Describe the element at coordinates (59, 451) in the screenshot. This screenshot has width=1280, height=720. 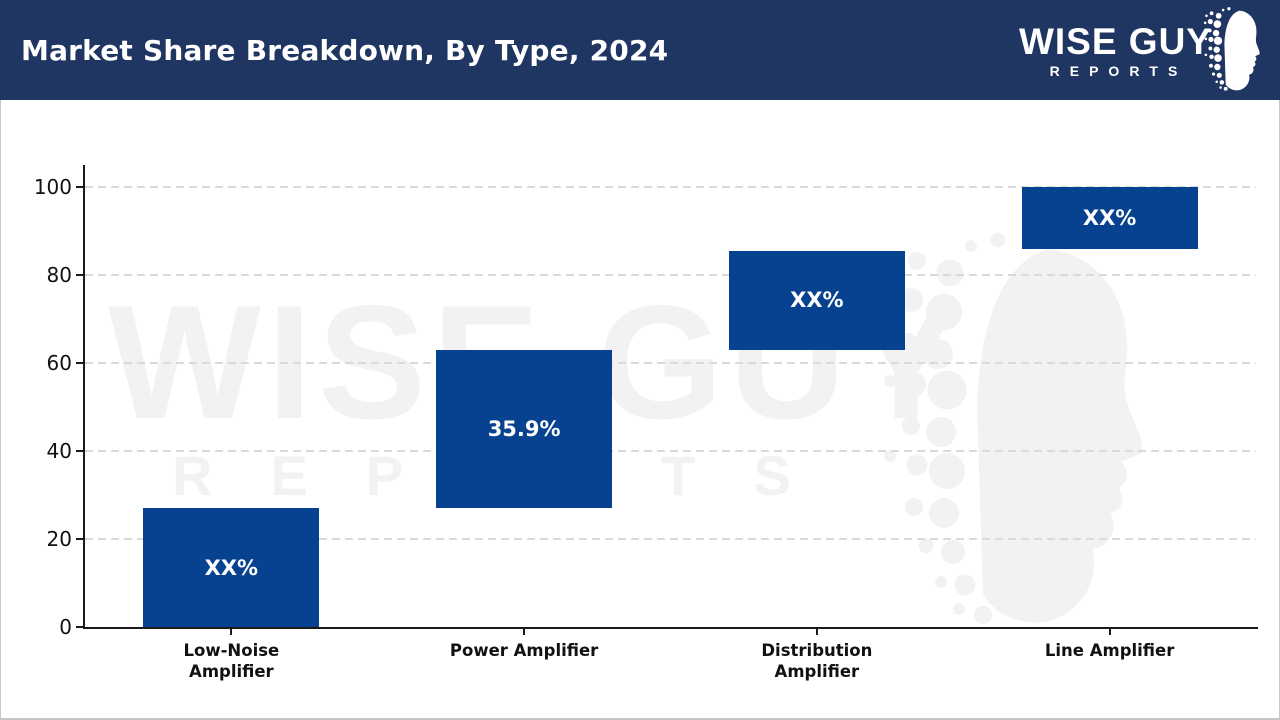
I see `y-tick-label-40: 40` at that location.